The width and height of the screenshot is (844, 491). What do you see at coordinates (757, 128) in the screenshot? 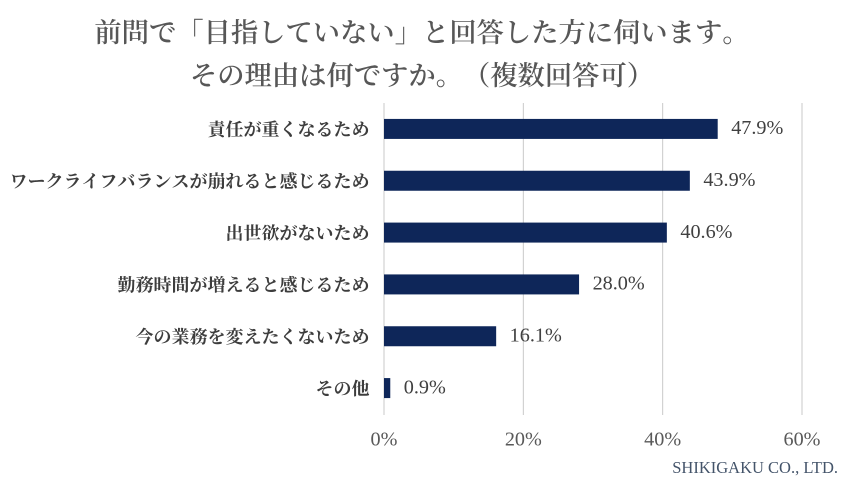
I see `svg-text: 47.9%` at bounding box center [757, 128].